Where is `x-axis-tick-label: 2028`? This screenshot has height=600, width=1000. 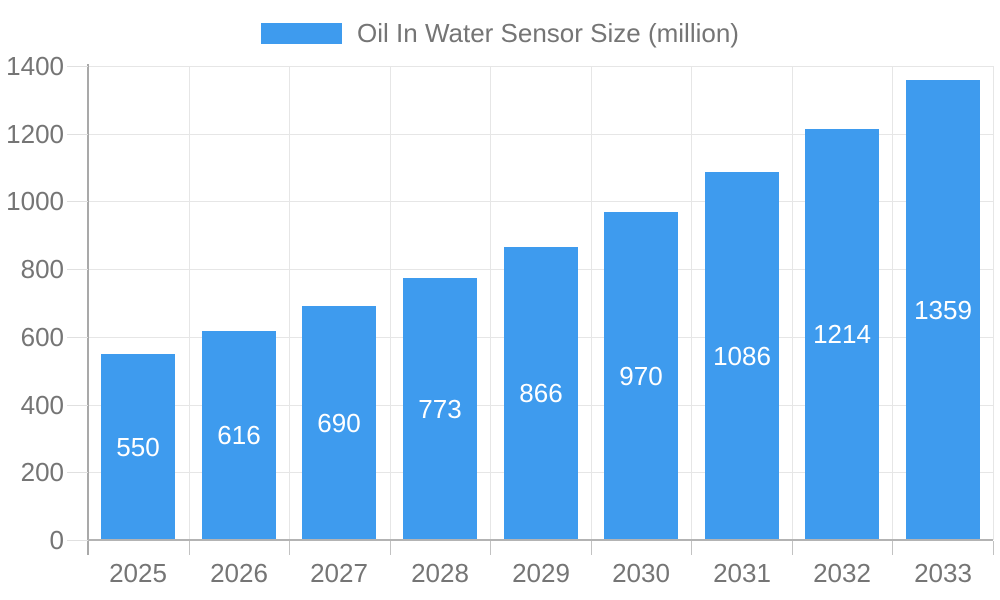
x-axis-tick-label: 2028 is located at coordinates (440, 573).